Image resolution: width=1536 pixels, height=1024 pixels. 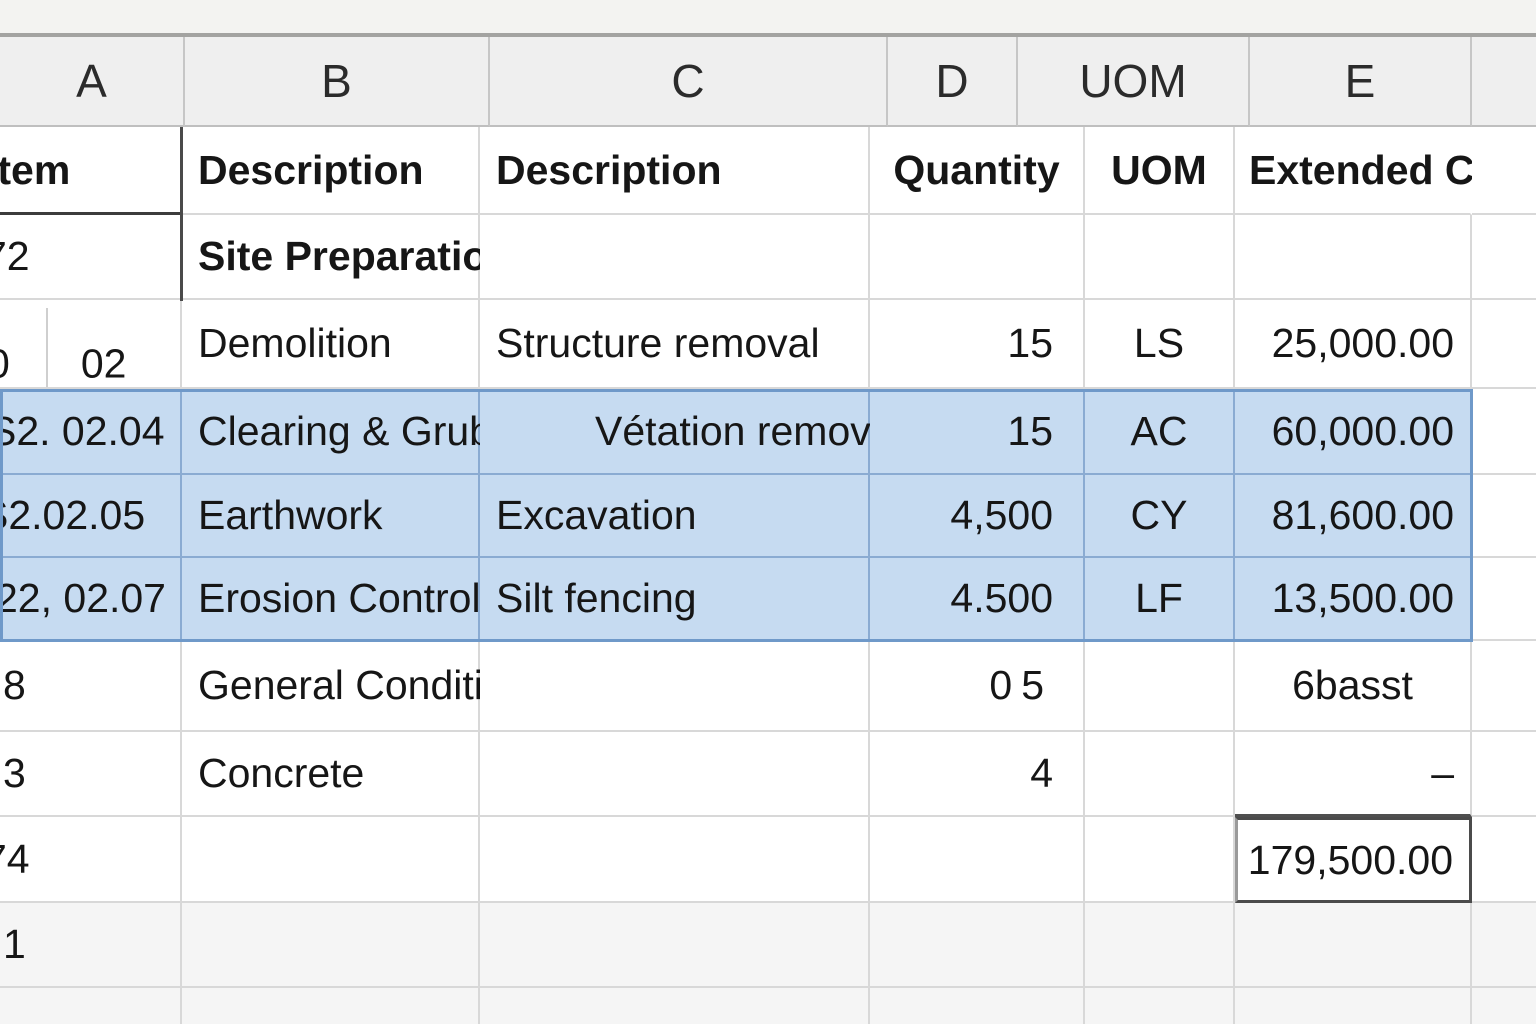 I want to click on cell-item: 1, so click(x=91, y=945).